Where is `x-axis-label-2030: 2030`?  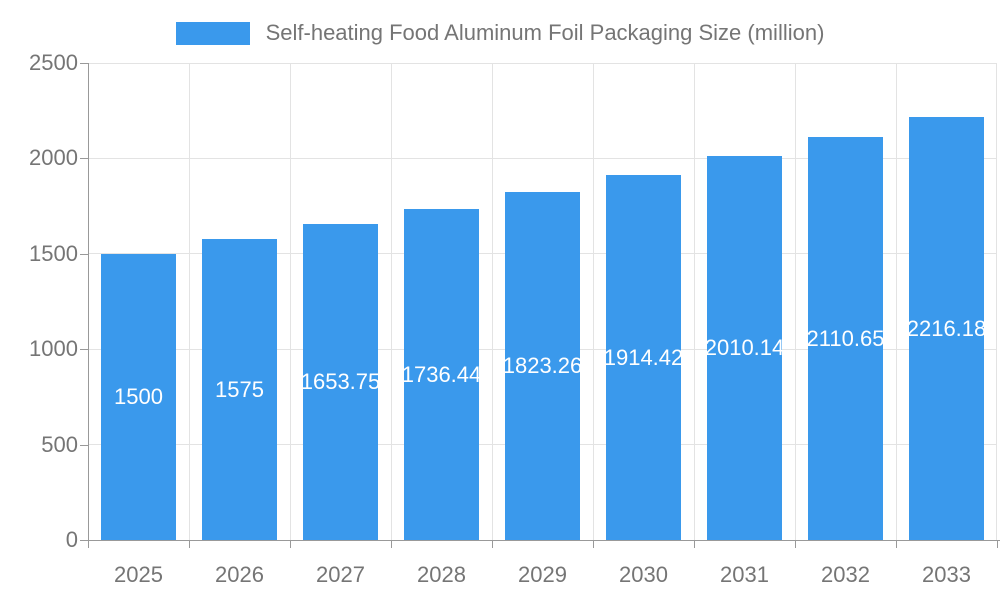 x-axis-label-2030: 2030 is located at coordinates (643, 574).